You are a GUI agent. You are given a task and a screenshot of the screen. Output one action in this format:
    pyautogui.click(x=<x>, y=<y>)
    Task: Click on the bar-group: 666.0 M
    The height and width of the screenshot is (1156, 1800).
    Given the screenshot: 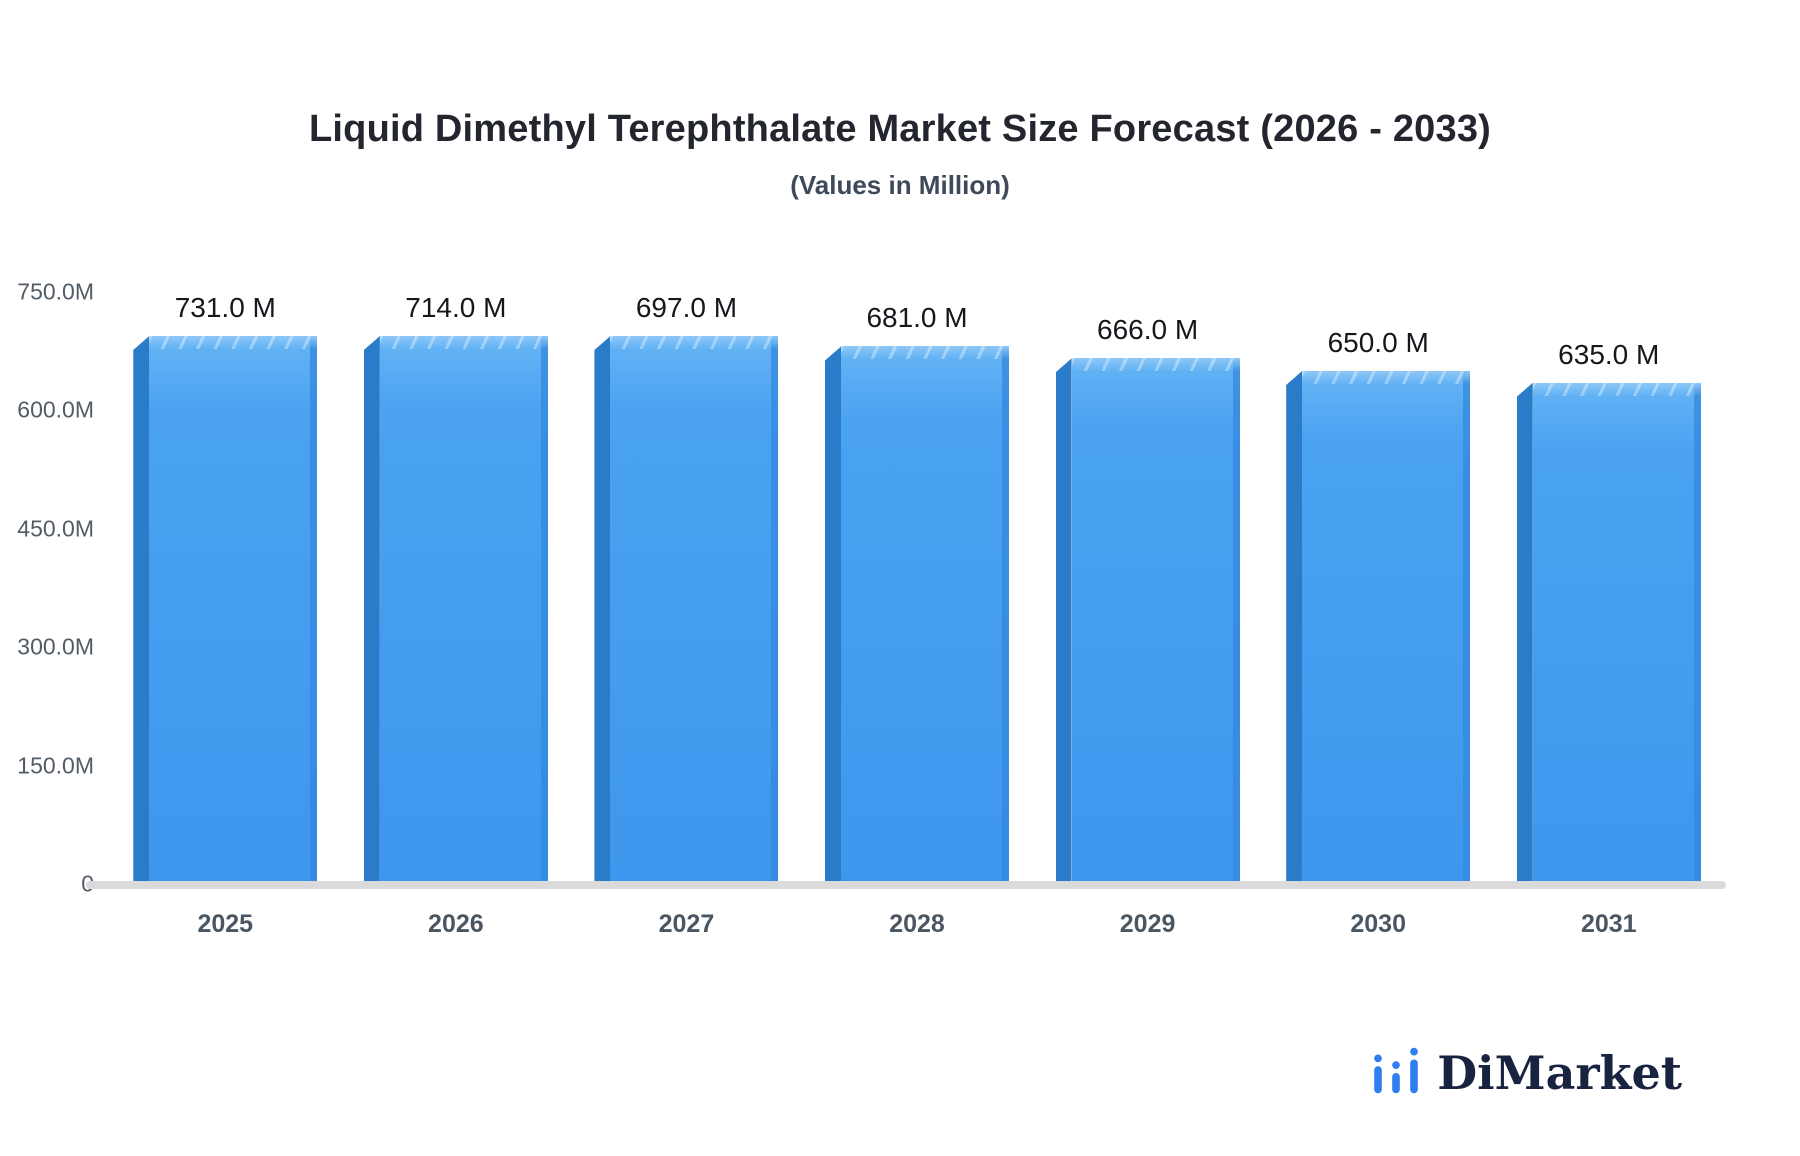 What is the action you would take?
    pyautogui.click(x=1147, y=588)
    